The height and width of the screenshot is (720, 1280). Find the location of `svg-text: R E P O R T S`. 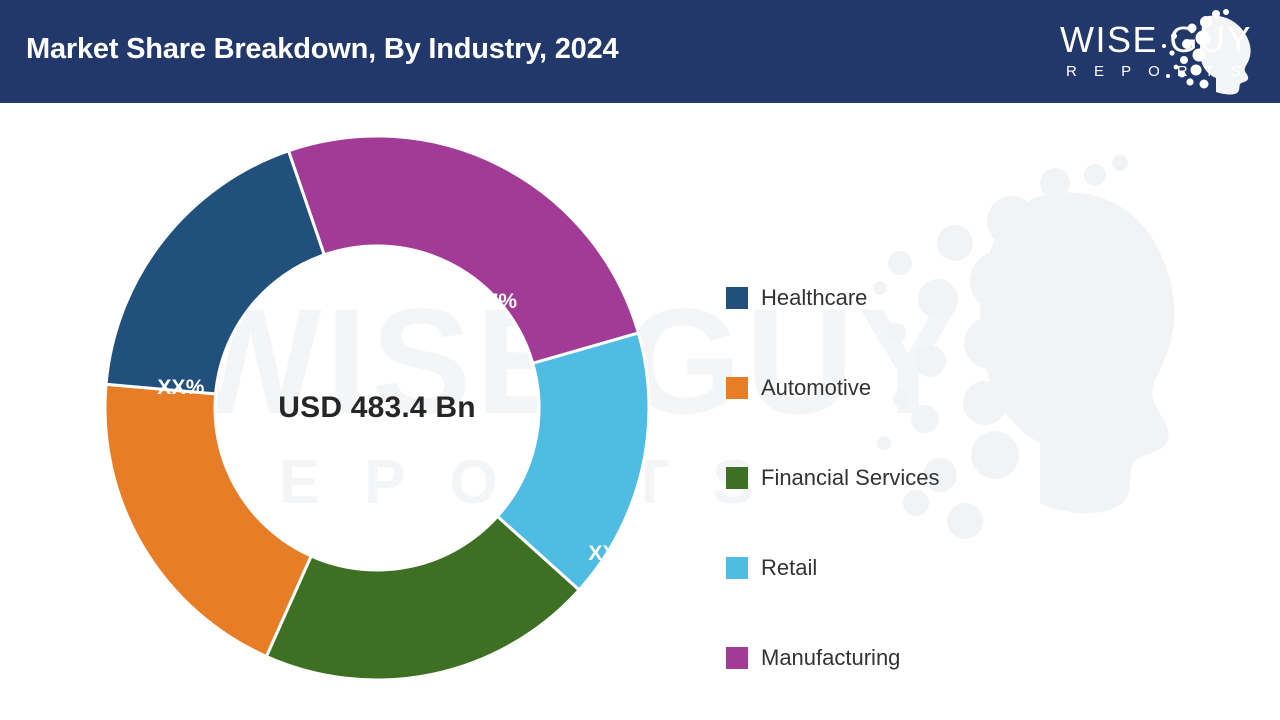

svg-text: R E P O R T S is located at coordinates (1156, 71).